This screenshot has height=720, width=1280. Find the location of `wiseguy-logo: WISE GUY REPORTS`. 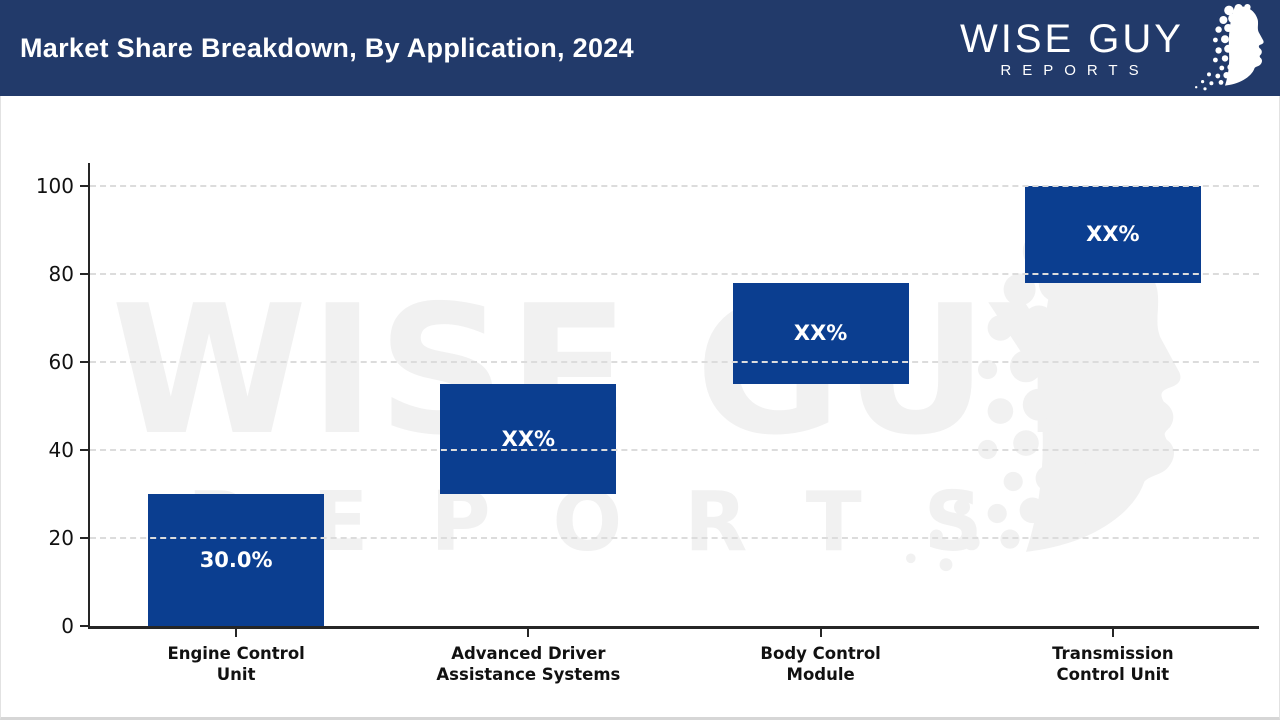

wiseguy-logo: WISE GUY REPORTS is located at coordinates (1113, 48).